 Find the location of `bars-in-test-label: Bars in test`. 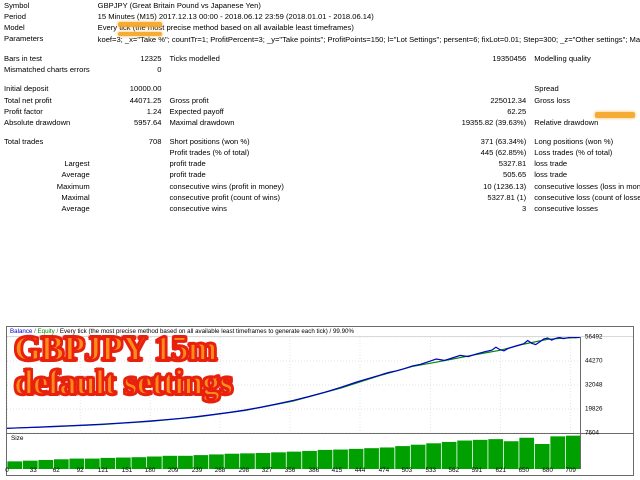

bars-in-test-label: Bars in test is located at coordinates (23, 59).